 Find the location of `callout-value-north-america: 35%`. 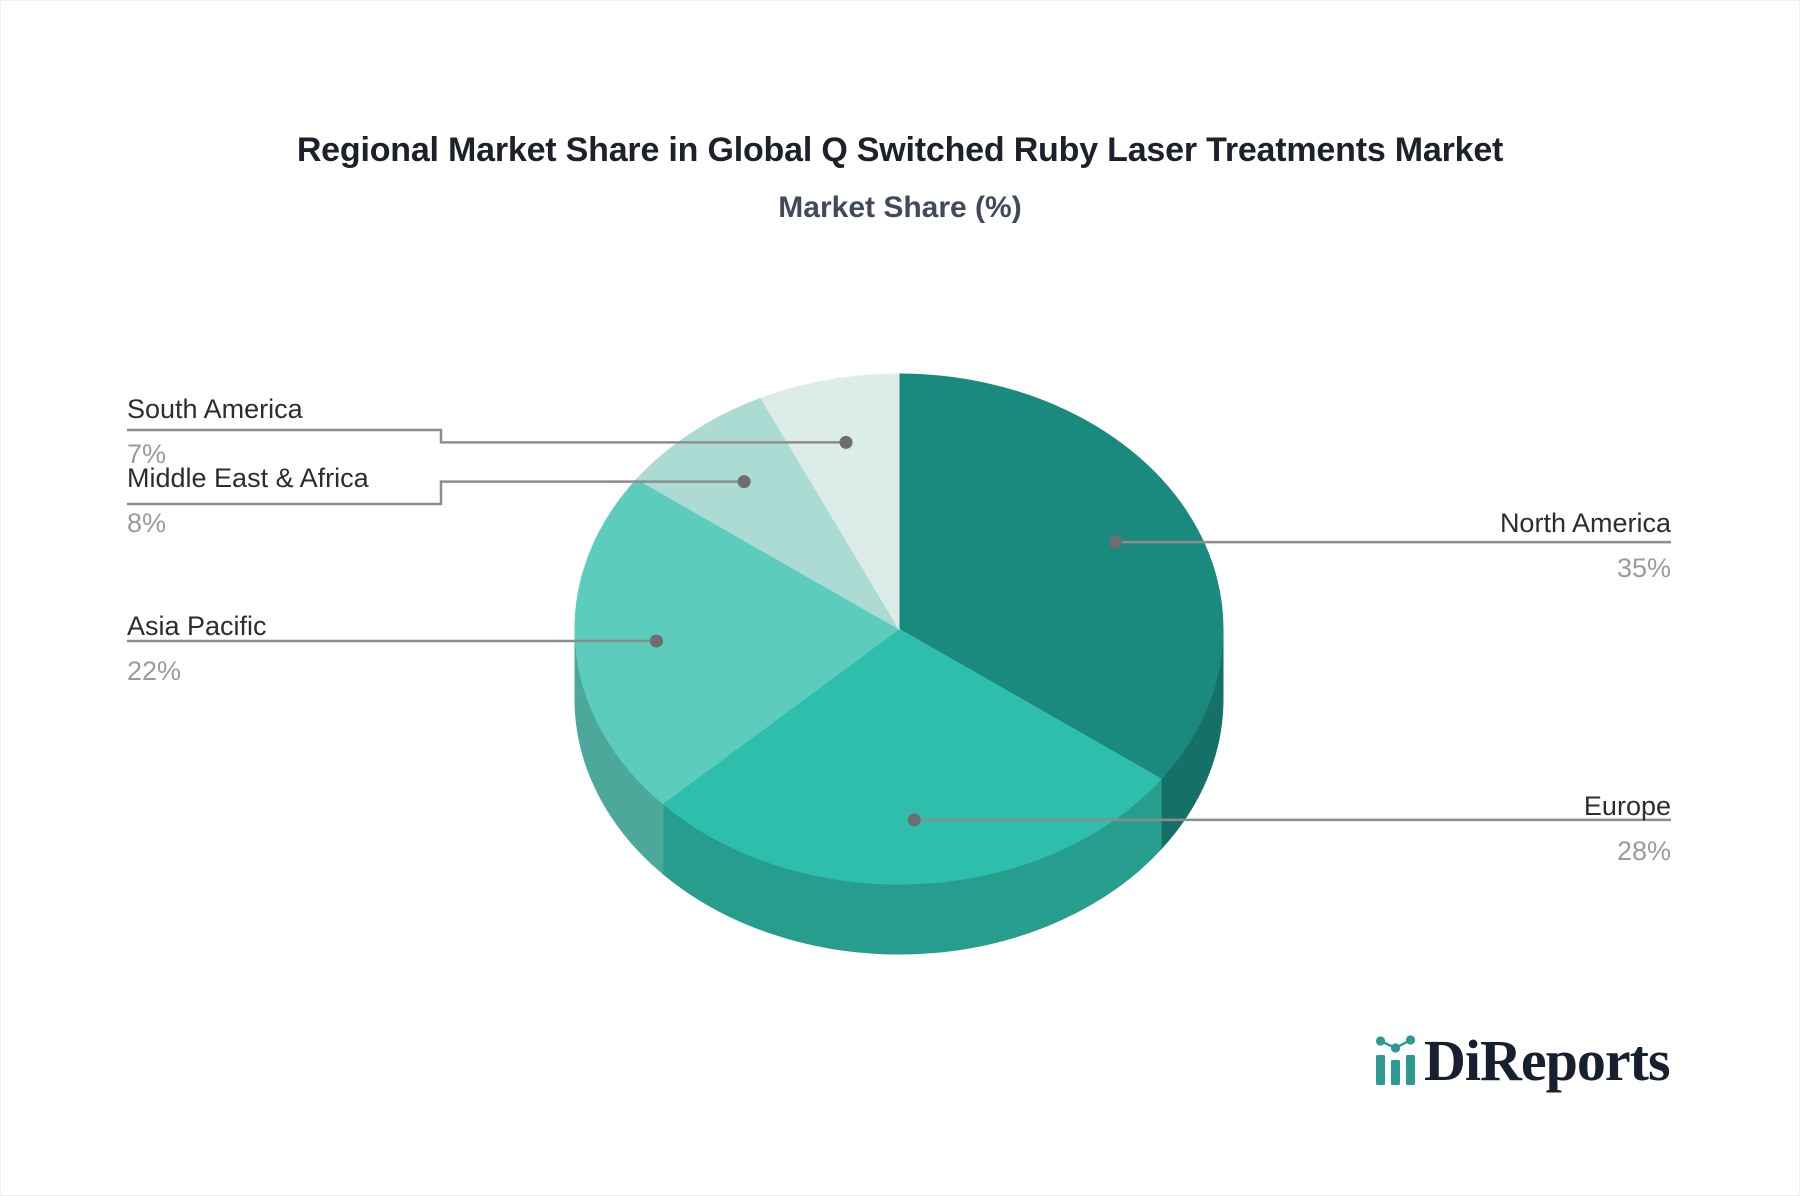

callout-value-north-america: 35% is located at coordinates (1643, 568).